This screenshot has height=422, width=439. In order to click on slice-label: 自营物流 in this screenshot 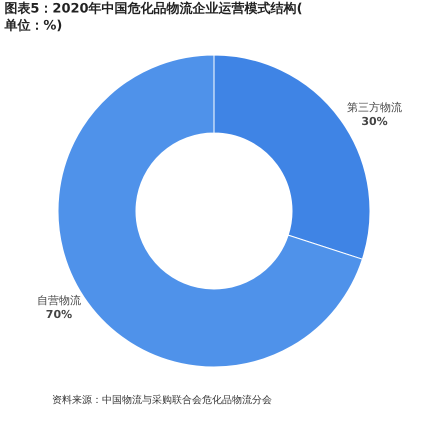, I will do `click(58, 300)`.